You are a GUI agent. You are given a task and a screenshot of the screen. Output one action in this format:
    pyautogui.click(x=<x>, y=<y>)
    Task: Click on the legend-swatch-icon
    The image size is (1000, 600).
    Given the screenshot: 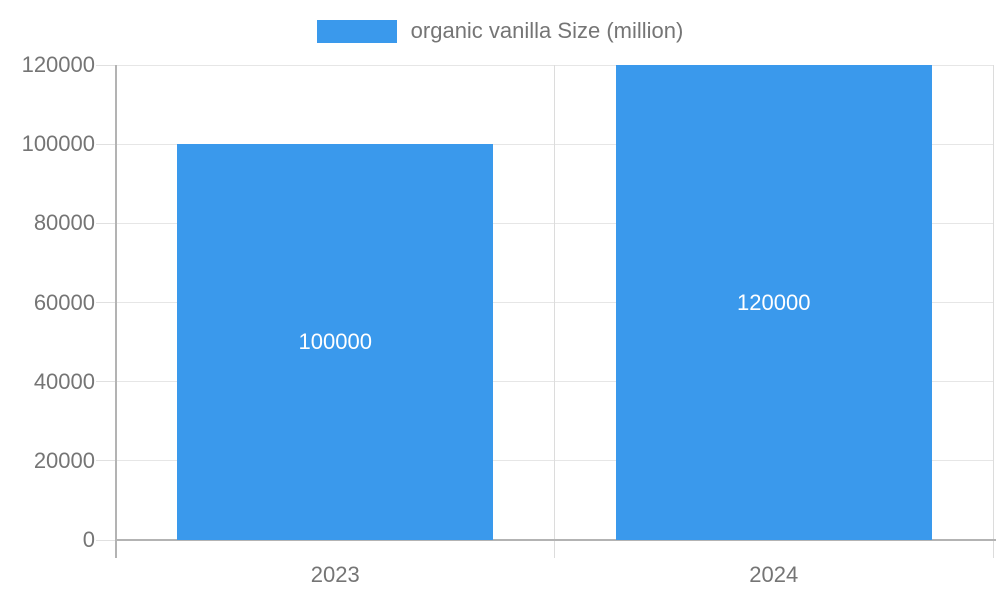 What is the action you would take?
    pyautogui.click(x=356, y=31)
    